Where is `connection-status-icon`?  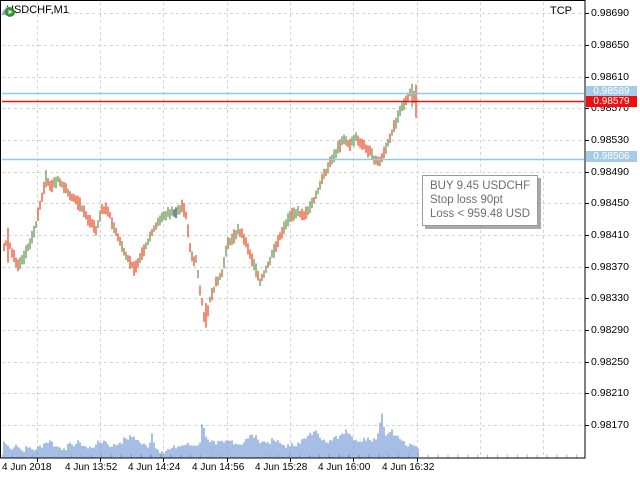 connection-status-icon is located at coordinates (8, 11).